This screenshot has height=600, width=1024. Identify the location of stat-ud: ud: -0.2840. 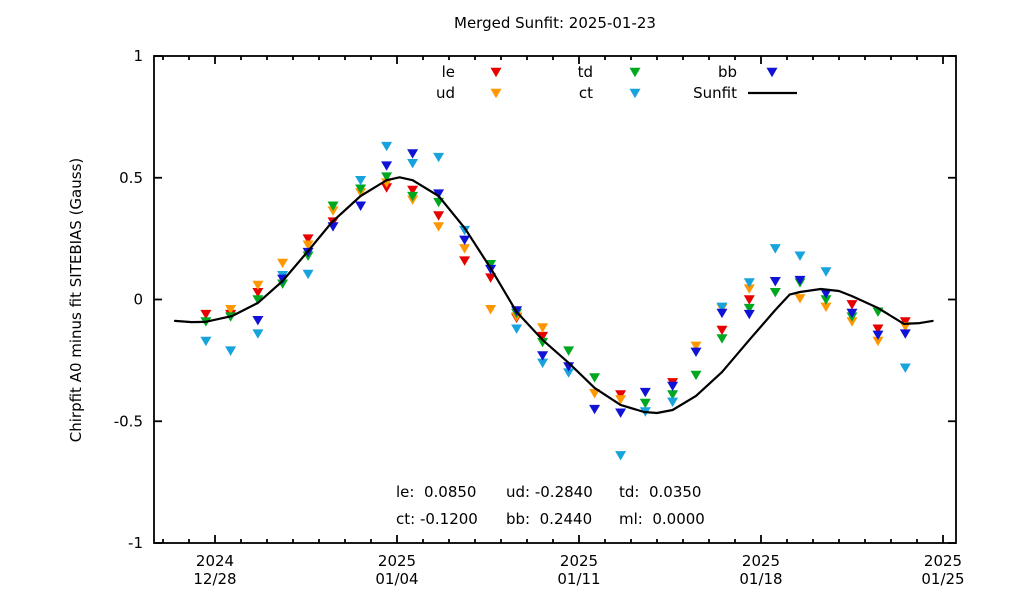
(549, 492).